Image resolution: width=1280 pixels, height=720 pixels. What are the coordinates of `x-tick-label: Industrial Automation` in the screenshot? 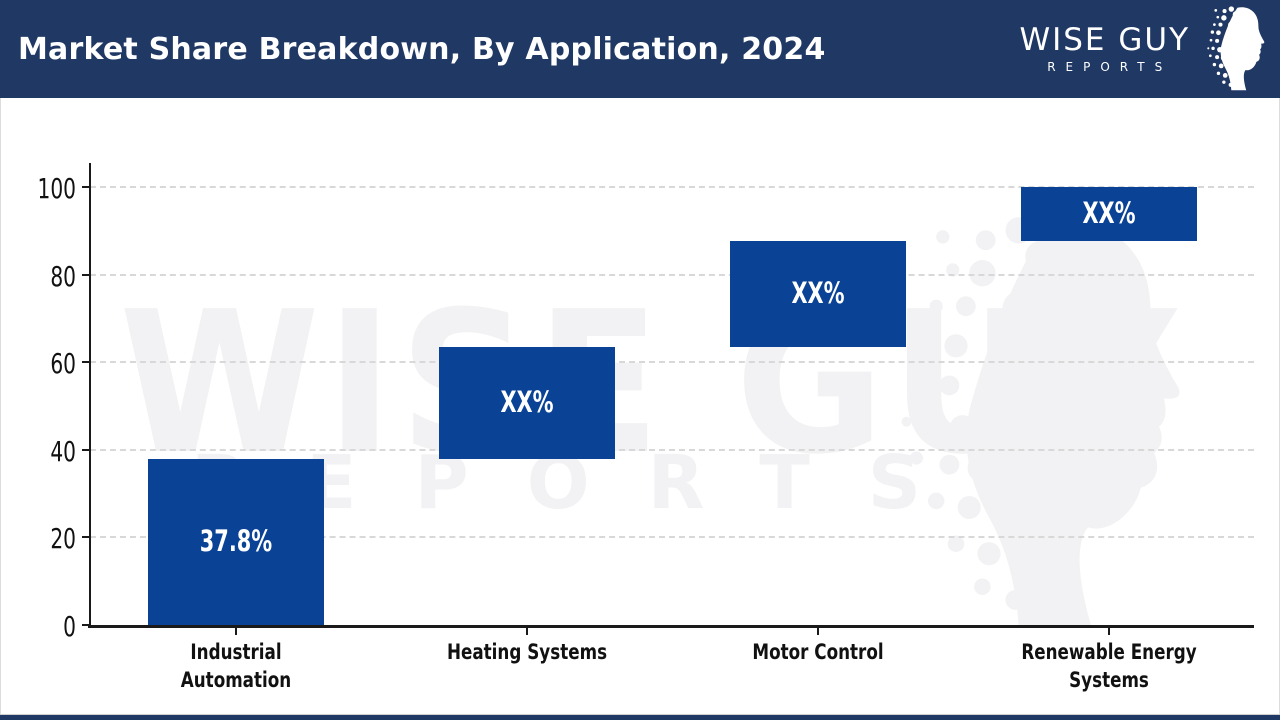 It's located at (235, 666).